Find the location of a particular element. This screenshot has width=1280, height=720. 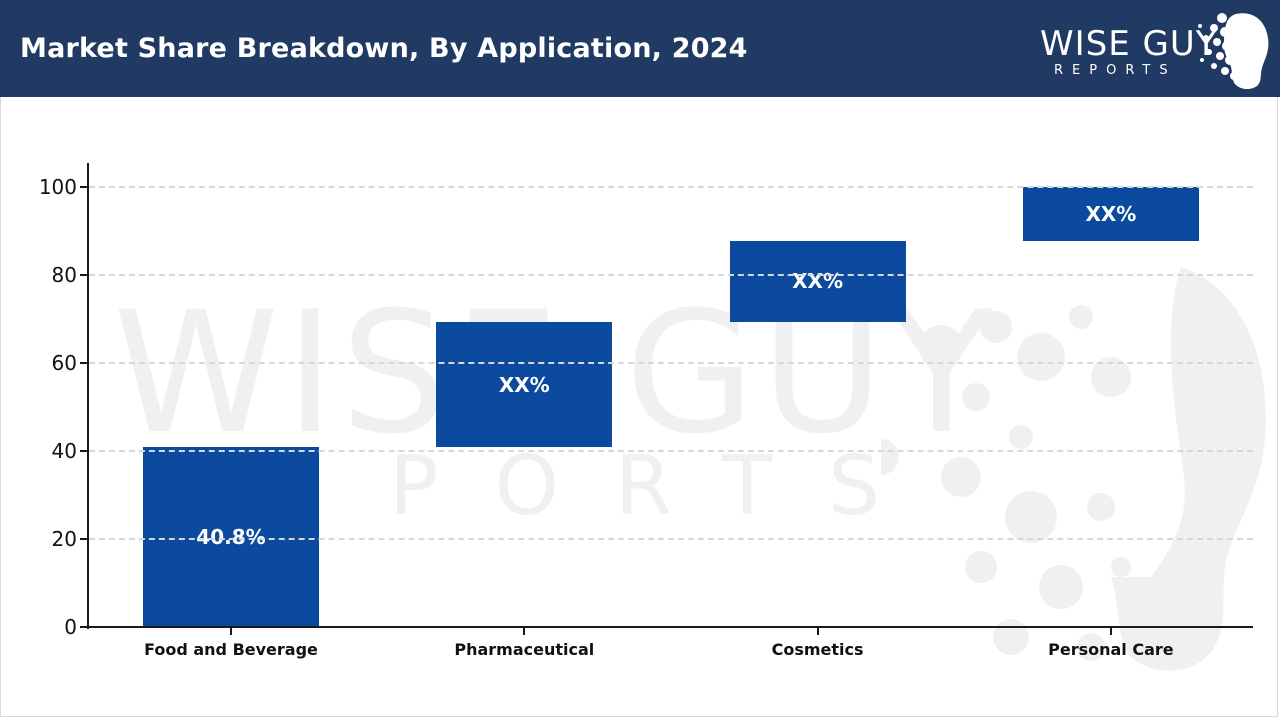

bar: 40.8% is located at coordinates (231, 537).